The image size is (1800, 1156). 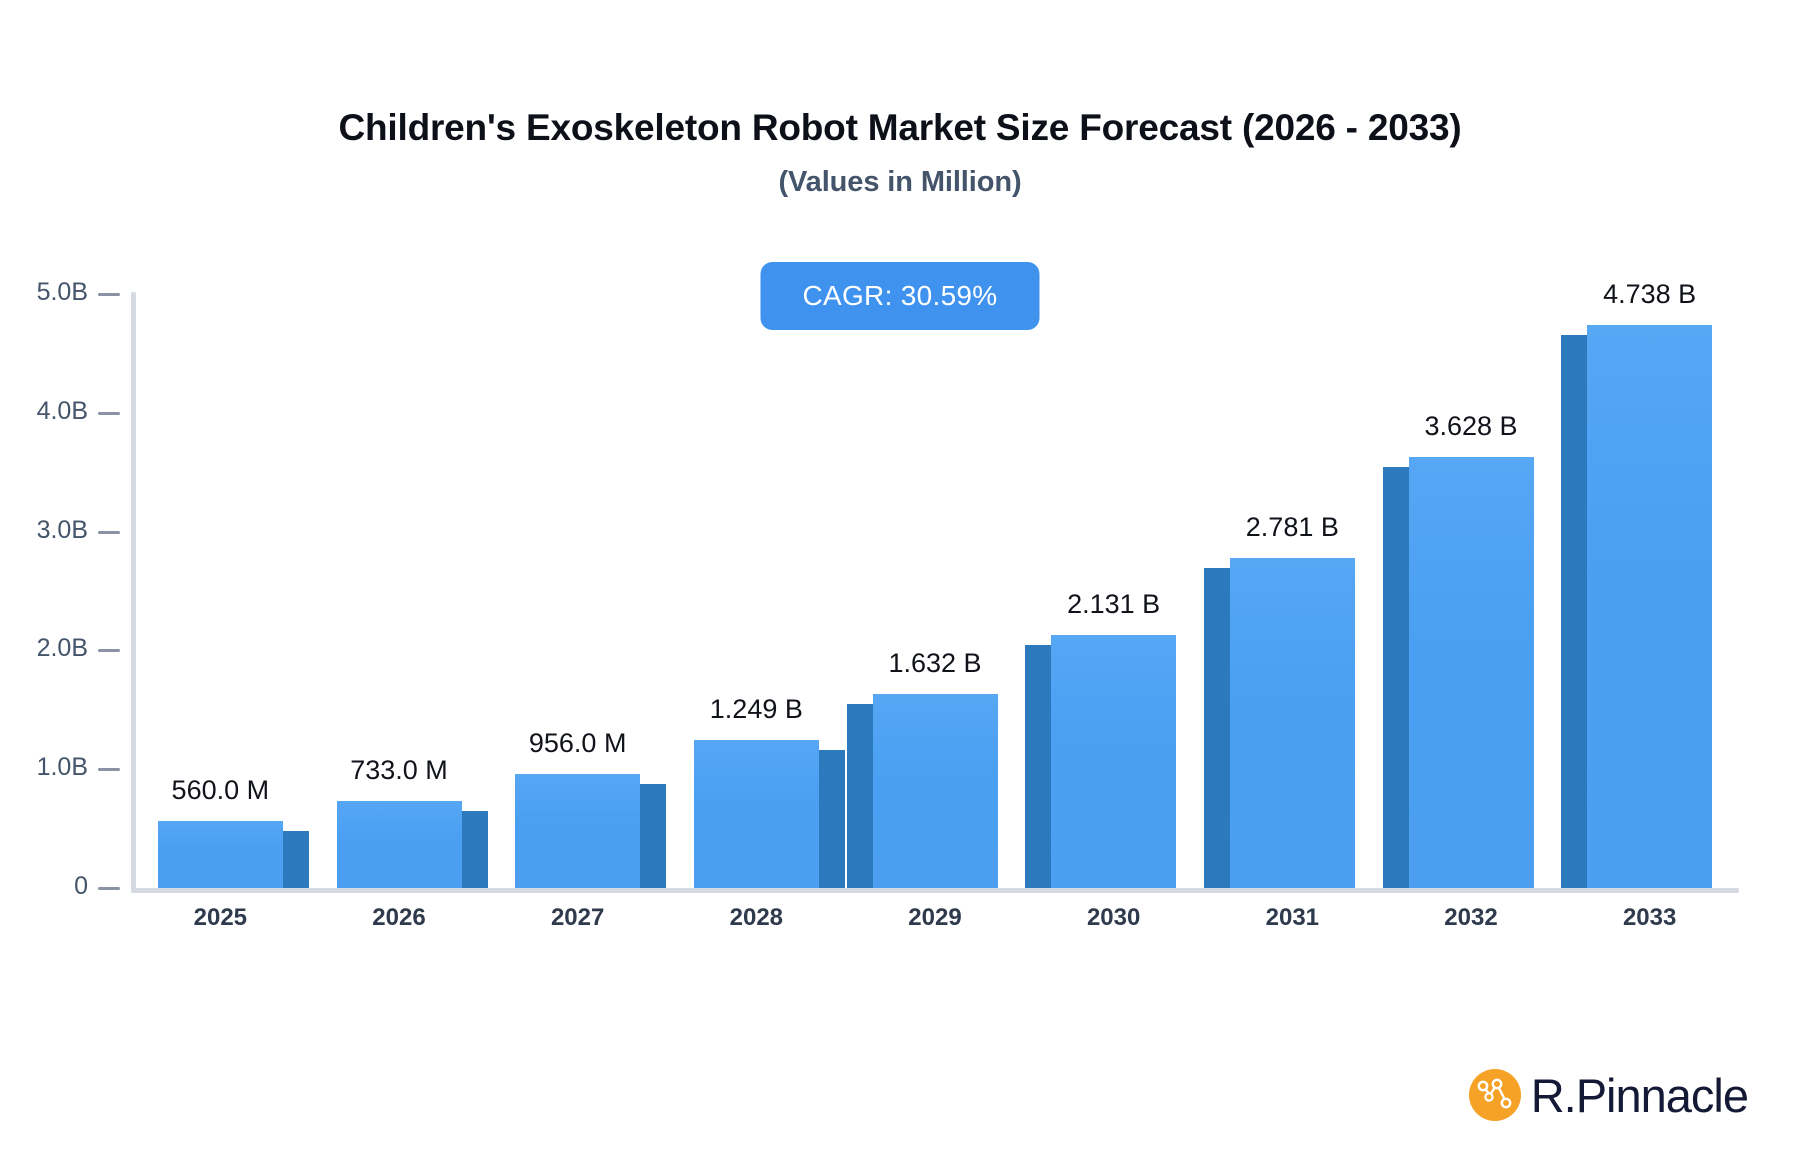 I want to click on x-axis-category-label: 2027, so click(x=577, y=917).